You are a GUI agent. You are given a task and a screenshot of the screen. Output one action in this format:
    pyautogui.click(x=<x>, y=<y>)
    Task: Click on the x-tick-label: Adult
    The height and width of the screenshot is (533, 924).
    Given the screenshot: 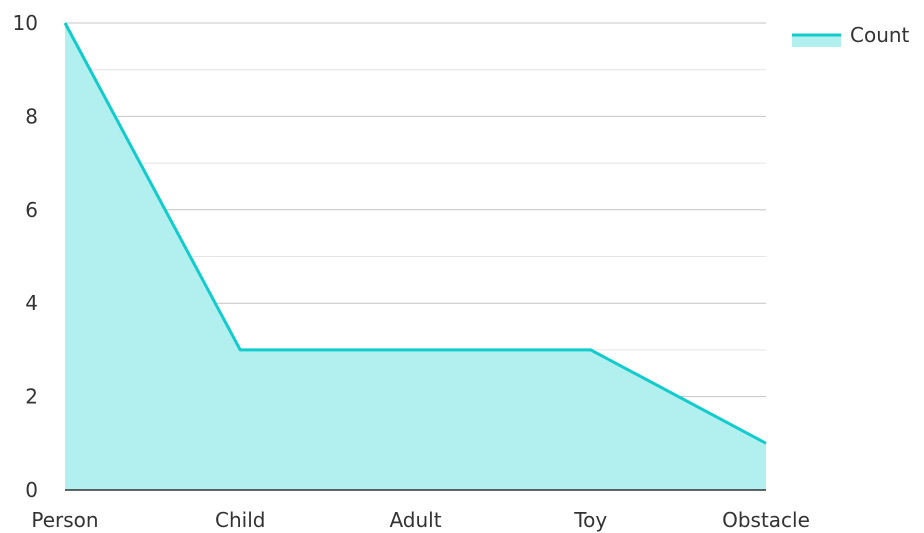 What is the action you would take?
    pyautogui.click(x=415, y=520)
    